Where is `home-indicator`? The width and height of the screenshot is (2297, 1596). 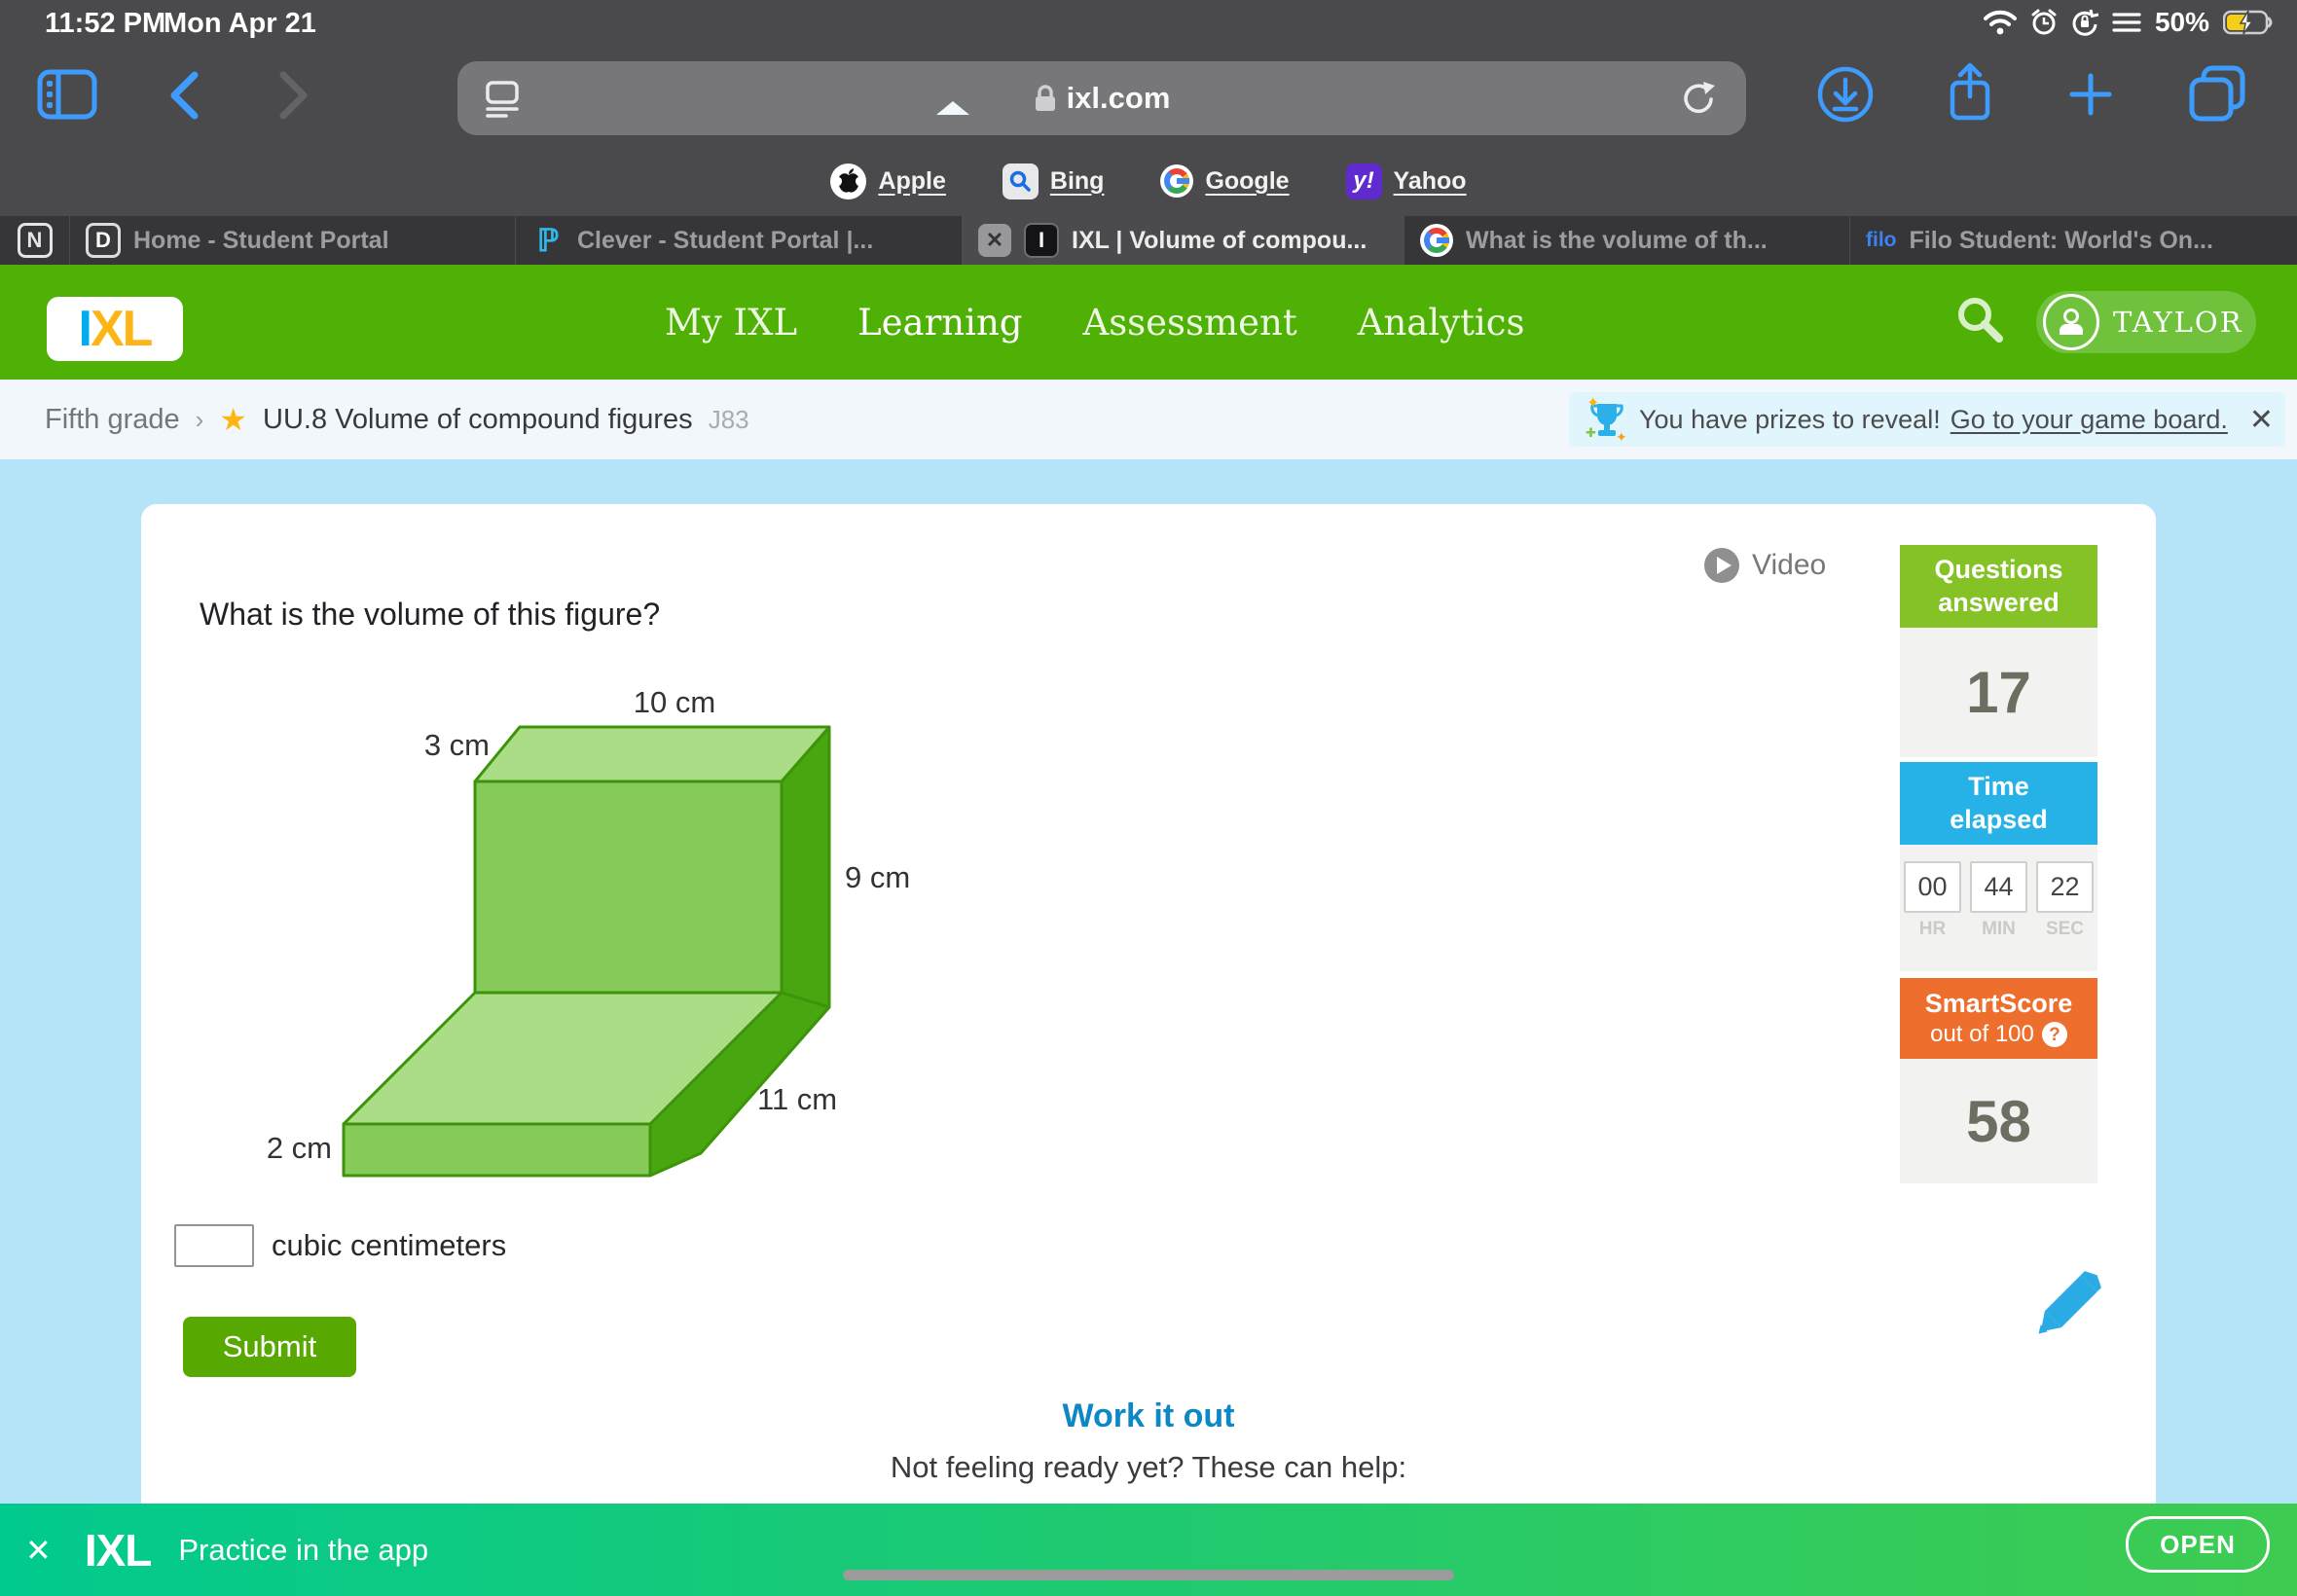
home-indicator is located at coordinates (1148, 1575).